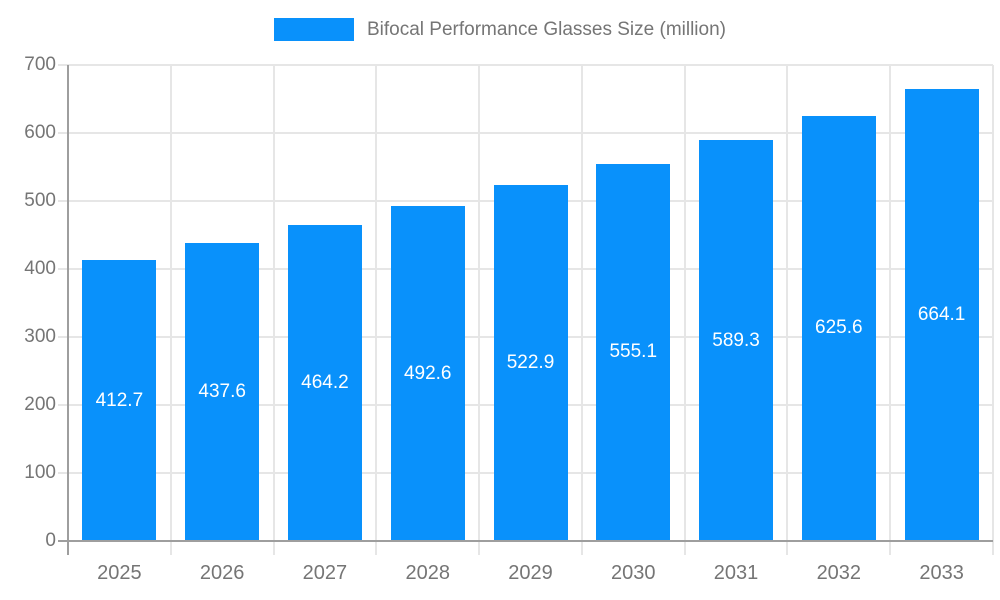 The width and height of the screenshot is (1000, 600). Describe the element at coordinates (119, 573) in the screenshot. I see `x-axis-tick-label: 2025` at that location.